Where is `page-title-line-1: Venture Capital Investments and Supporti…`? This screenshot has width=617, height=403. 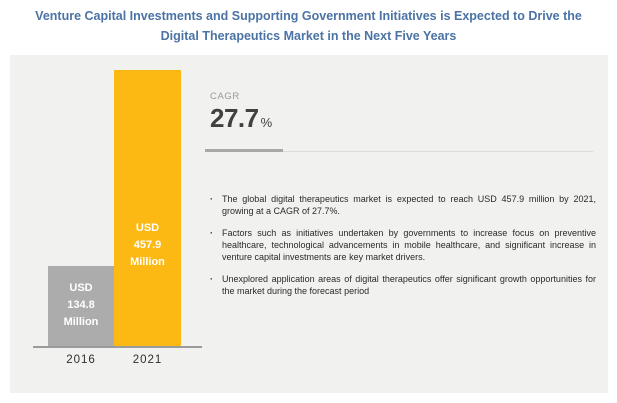 page-title-line-1: Venture Capital Investments and Supporti… is located at coordinates (308, 16).